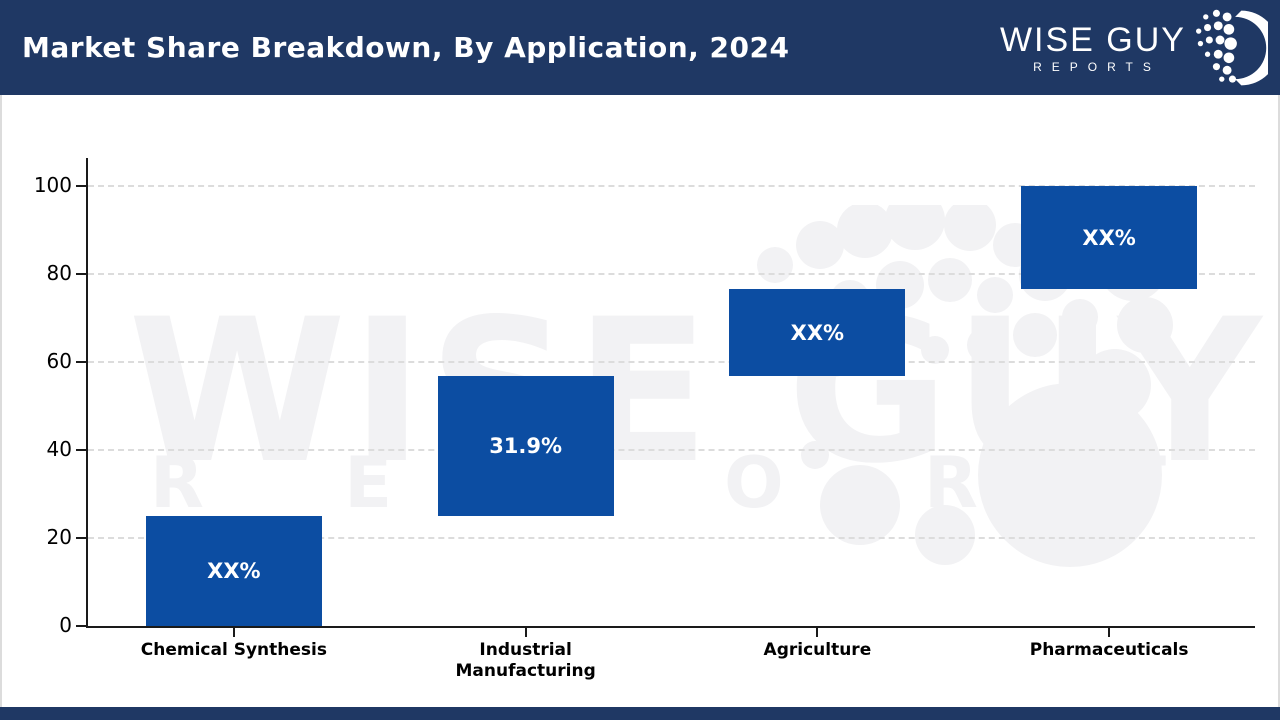 This screenshot has width=1280, height=720. Describe the element at coordinates (87, 393) in the screenshot. I see `y-axis-spine` at that location.